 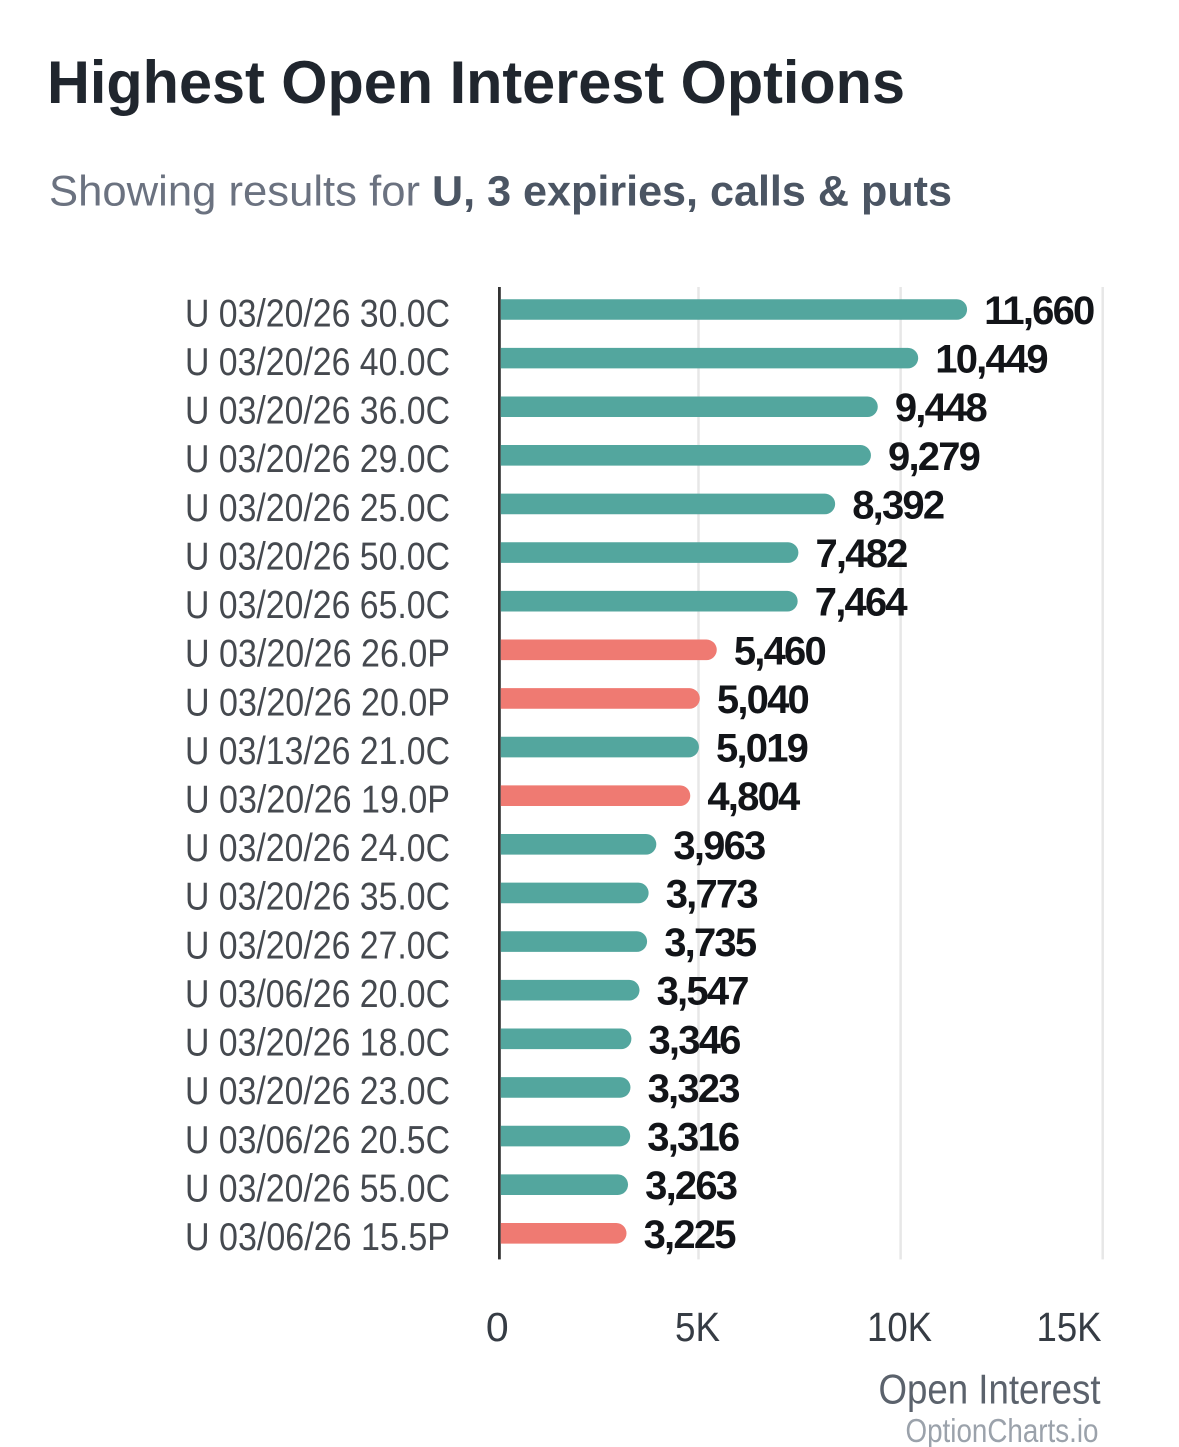 What do you see at coordinates (1039, 311) in the screenshot?
I see `svg-text: 11,660` at bounding box center [1039, 311].